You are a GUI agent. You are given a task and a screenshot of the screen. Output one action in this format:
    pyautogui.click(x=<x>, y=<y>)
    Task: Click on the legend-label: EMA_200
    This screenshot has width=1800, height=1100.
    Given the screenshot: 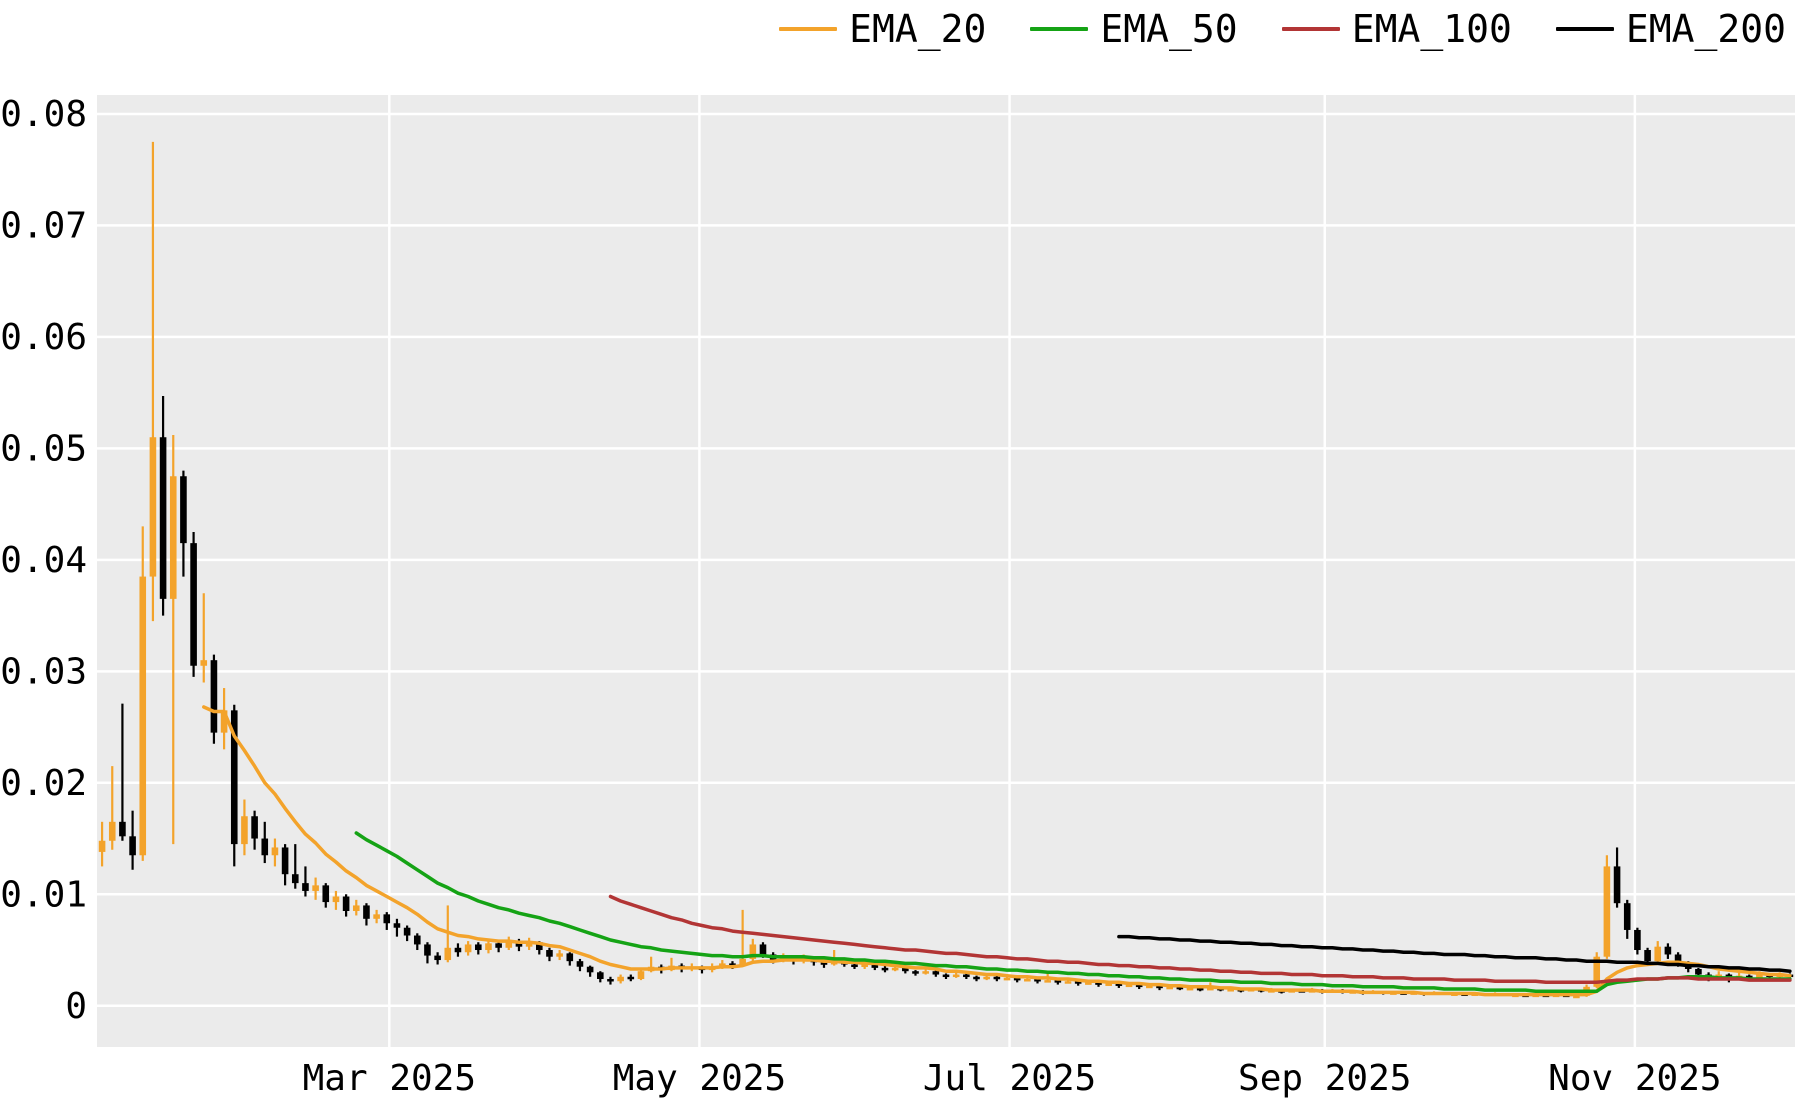 What is the action you would take?
    pyautogui.click(x=1705, y=29)
    